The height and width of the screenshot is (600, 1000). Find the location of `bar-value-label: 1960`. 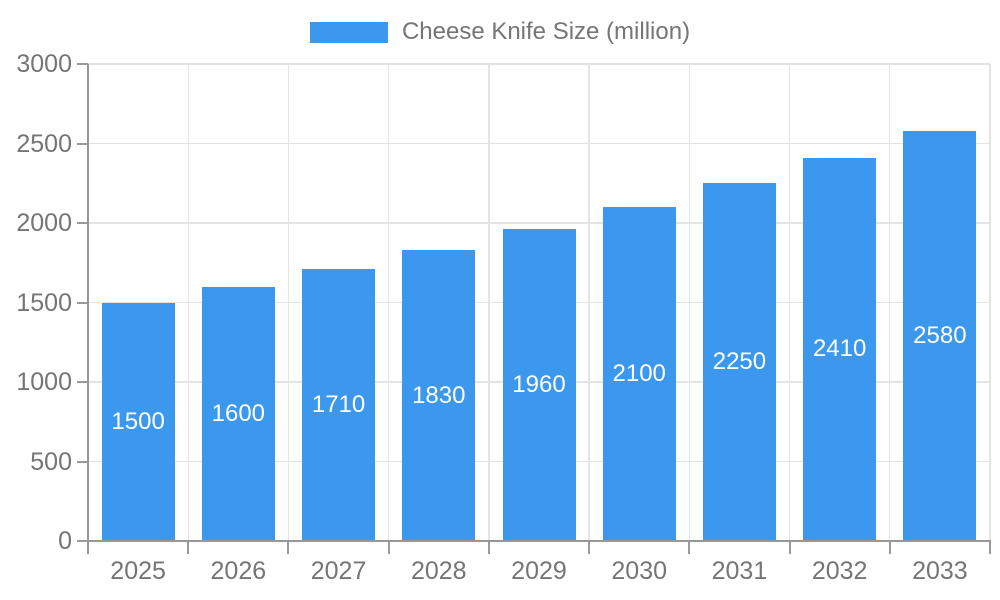

bar-value-label: 1960 is located at coordinates (539, 385).